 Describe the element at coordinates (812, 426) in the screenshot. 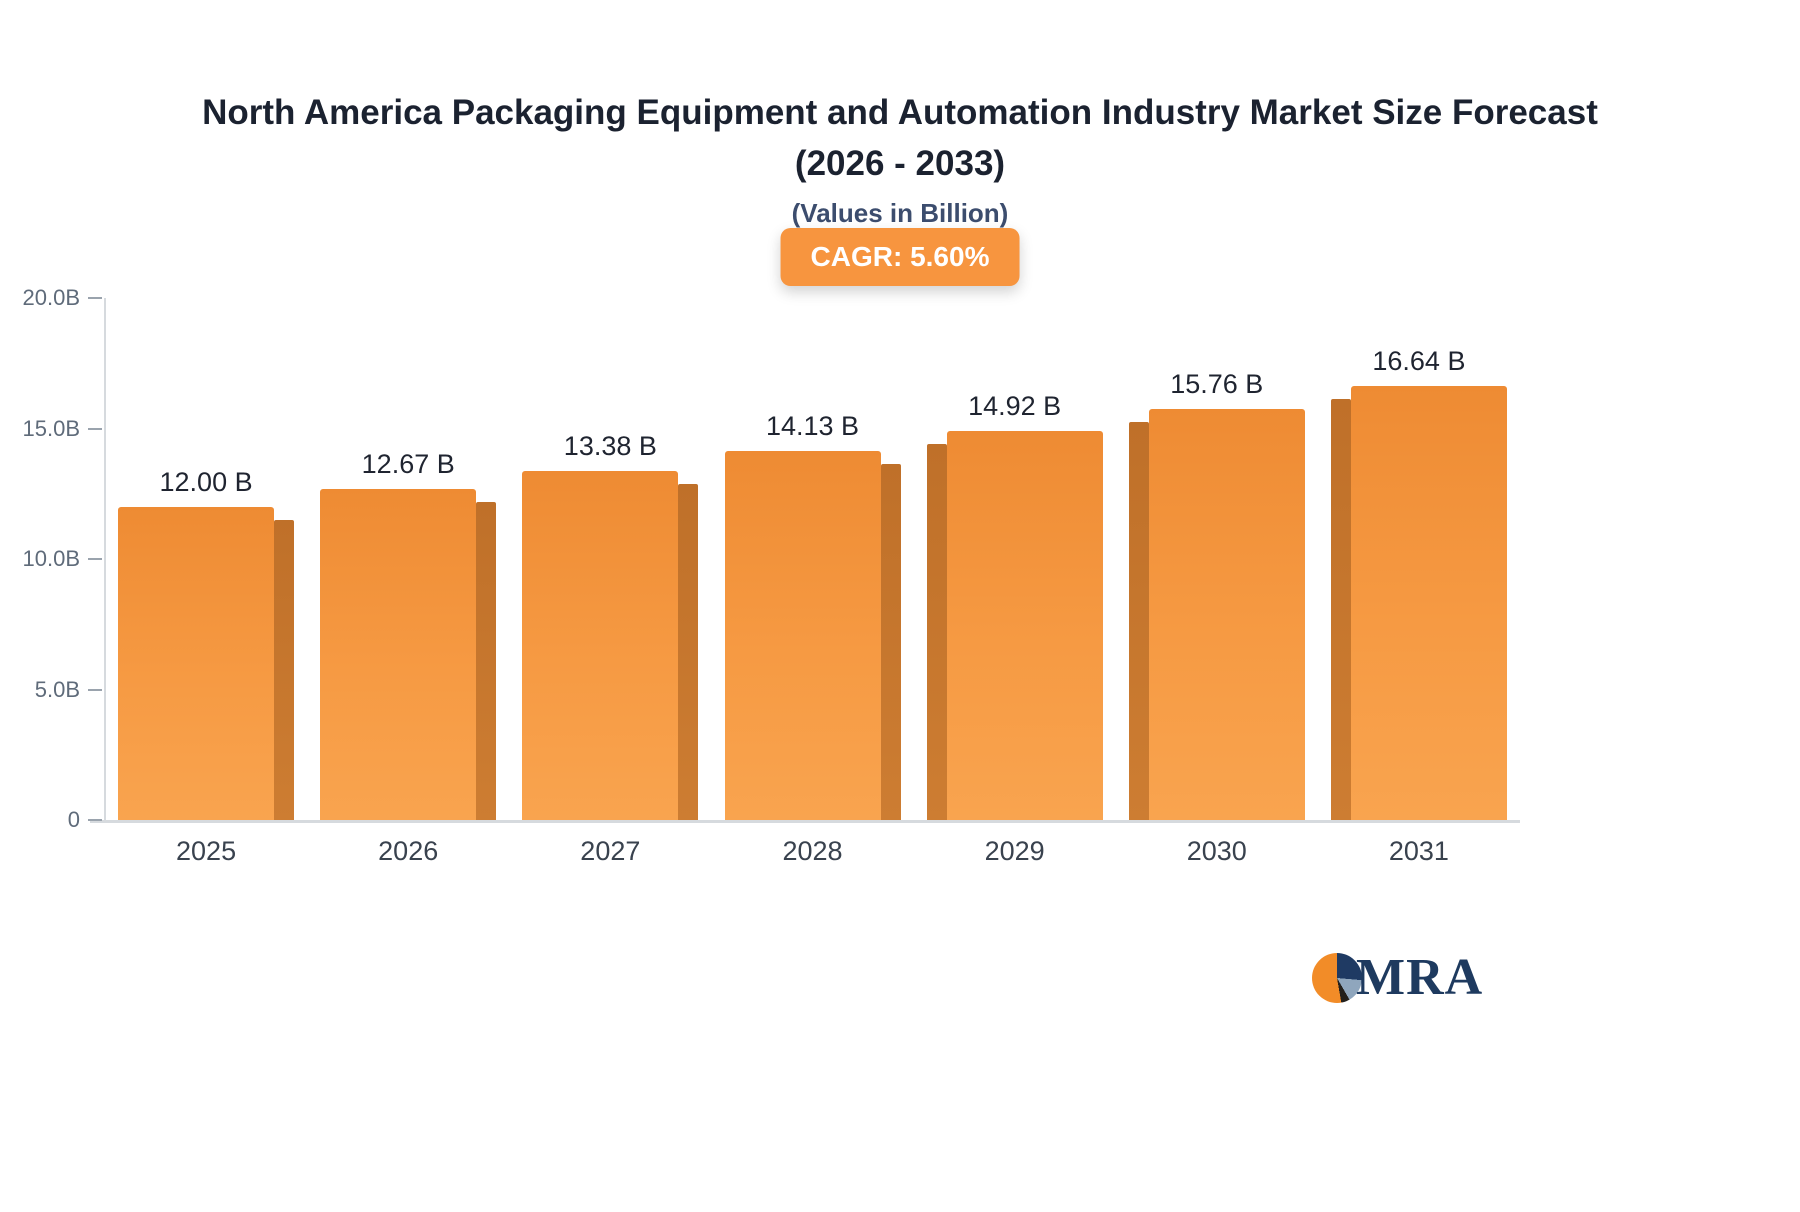

I see `bar-value-label: 14.13 B` at that location.